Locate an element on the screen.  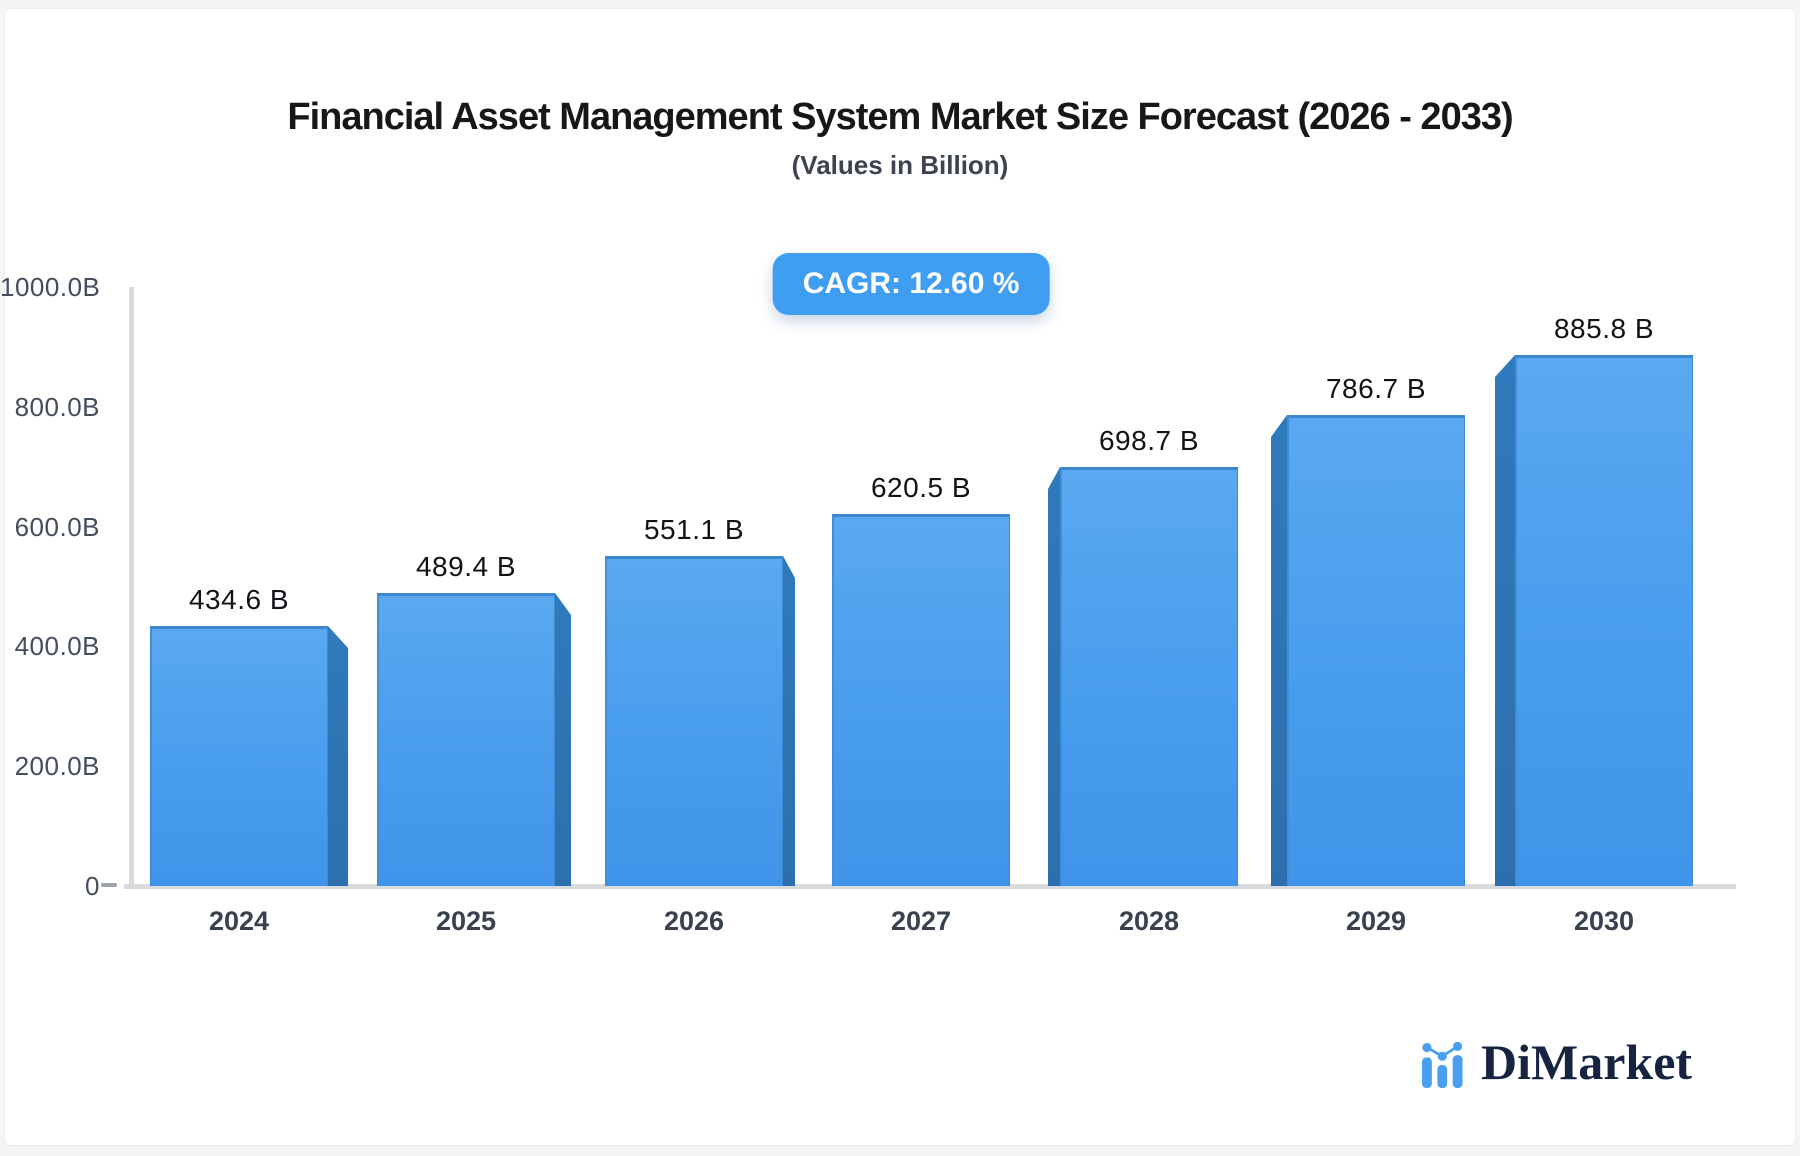
x-axis-label-2030: 2030 is located at coordinates (1604, 921).